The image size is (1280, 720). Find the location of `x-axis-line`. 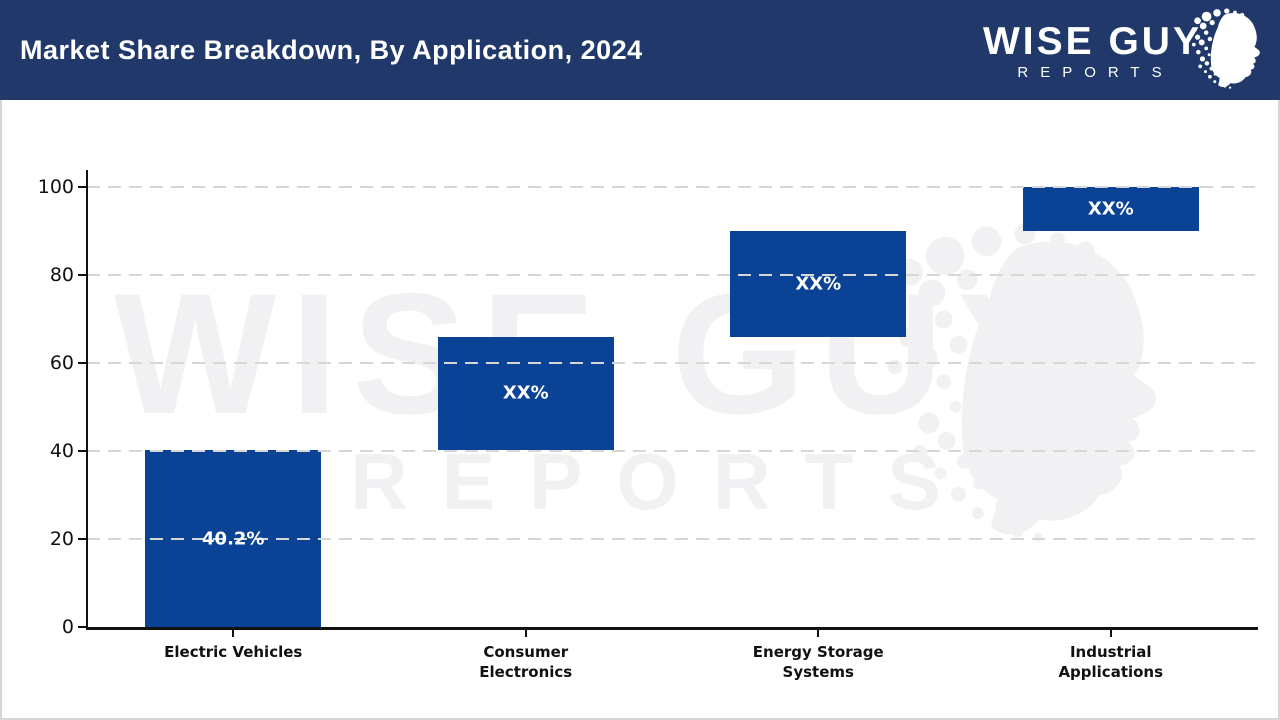

x-axis-line is located at coordinates (672, 628).